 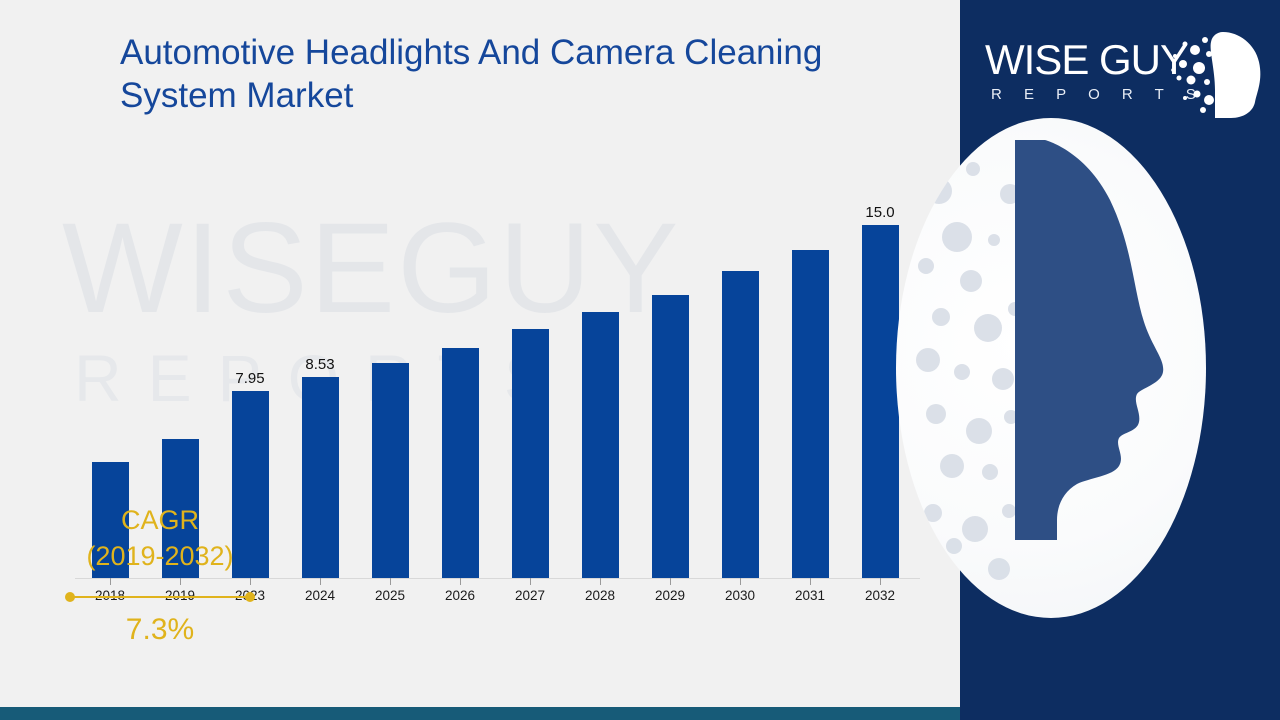 I want to click on divider-dot-right, so click(x=250, y=596).